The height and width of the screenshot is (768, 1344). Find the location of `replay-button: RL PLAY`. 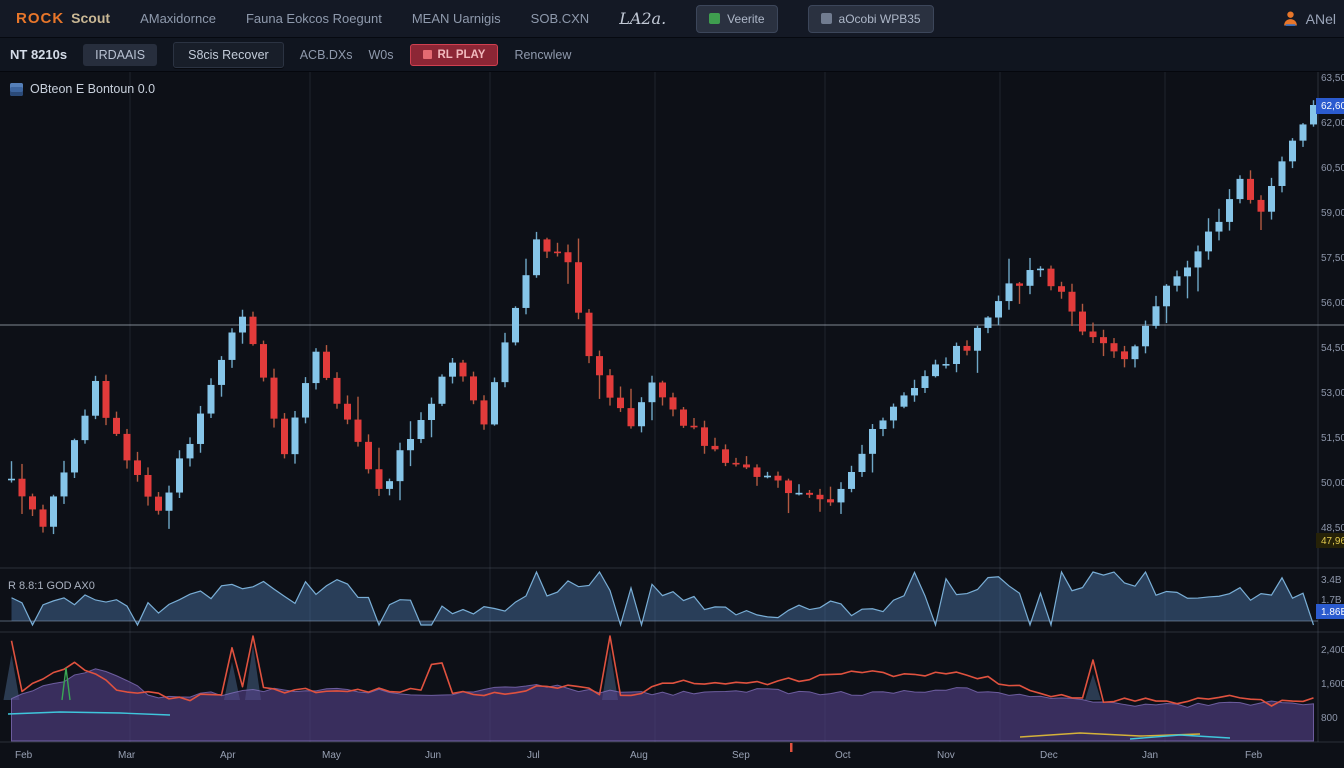

replay-button: RL PLAY is located at coordinates (454, 54).